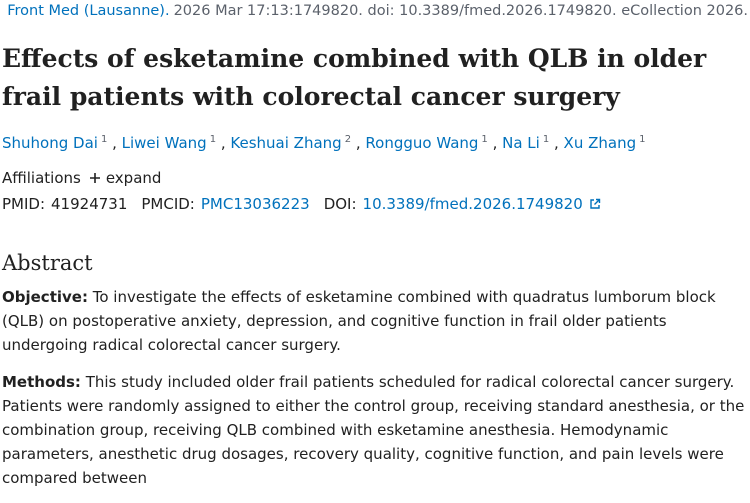  I want to click on affiliations-label: Affiliations, so click(41, 178).